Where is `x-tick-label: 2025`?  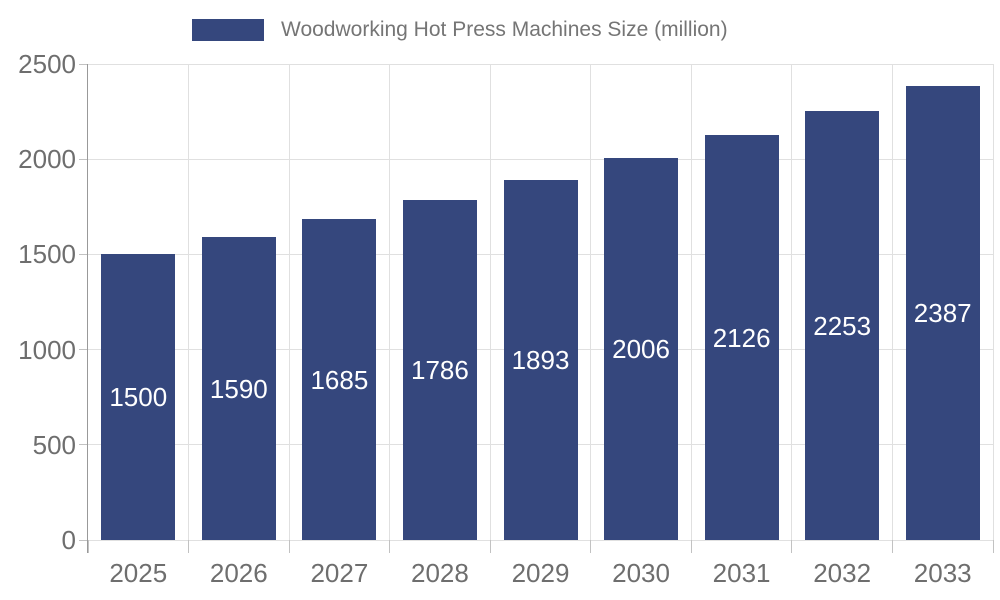
x-tick-label: 2025 is located at coordinates (138, 573).